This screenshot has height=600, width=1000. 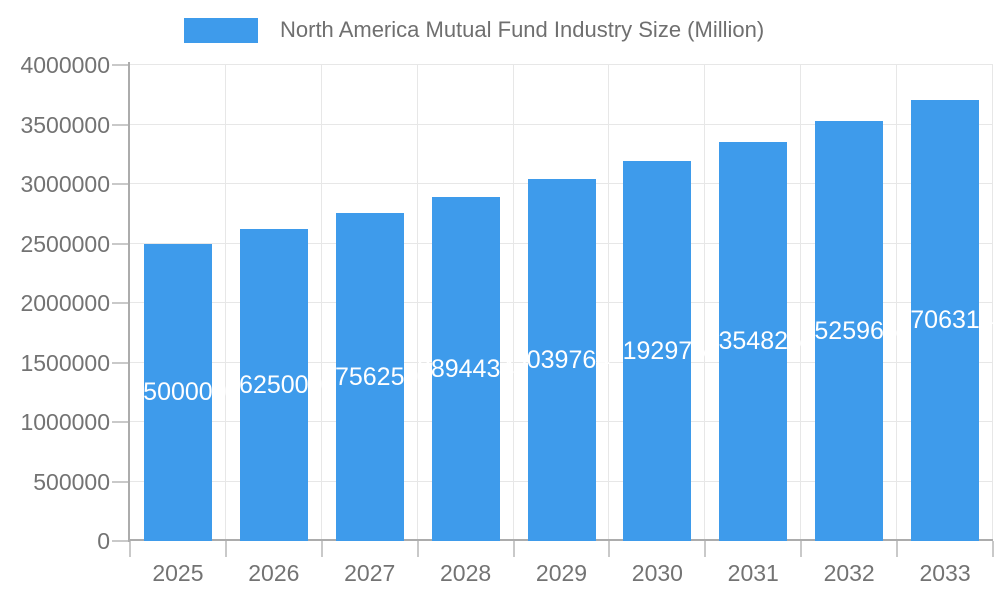 I want to click on bar-2031, so click(x=753, y=341).